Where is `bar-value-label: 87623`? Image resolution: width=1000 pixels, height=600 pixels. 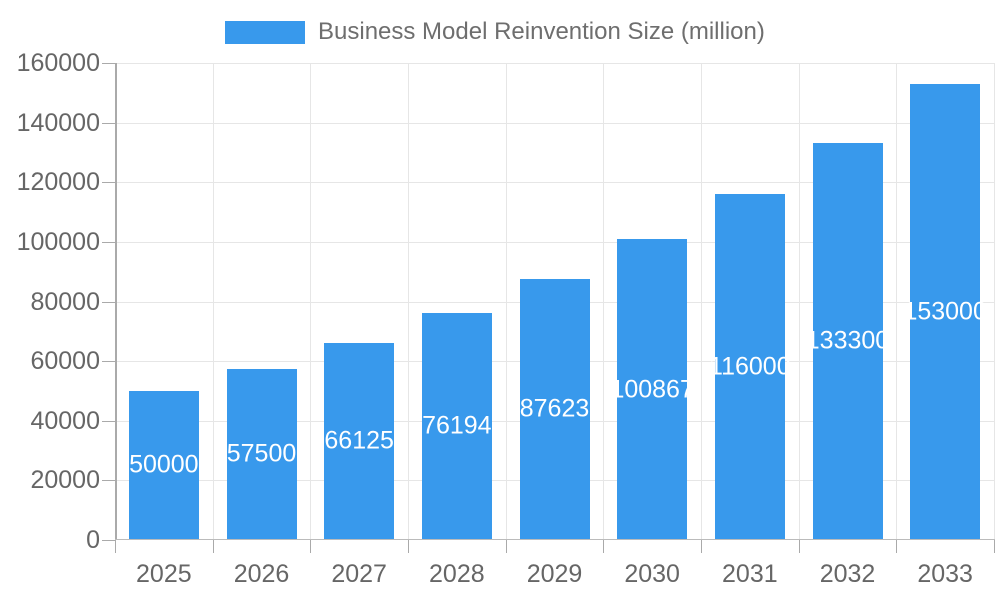
bar-value-label: 87623 is located at coordinates (554, 408).